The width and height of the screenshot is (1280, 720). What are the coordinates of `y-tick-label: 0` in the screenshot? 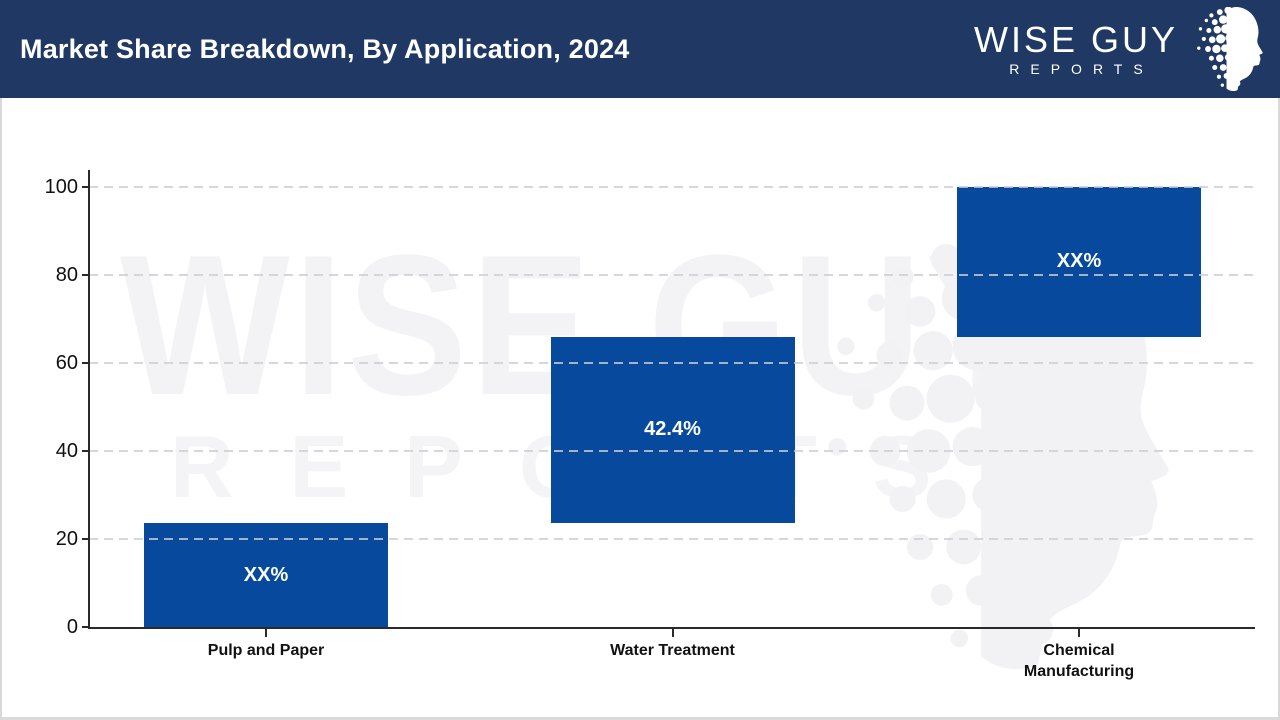 It's located at (72, 627).